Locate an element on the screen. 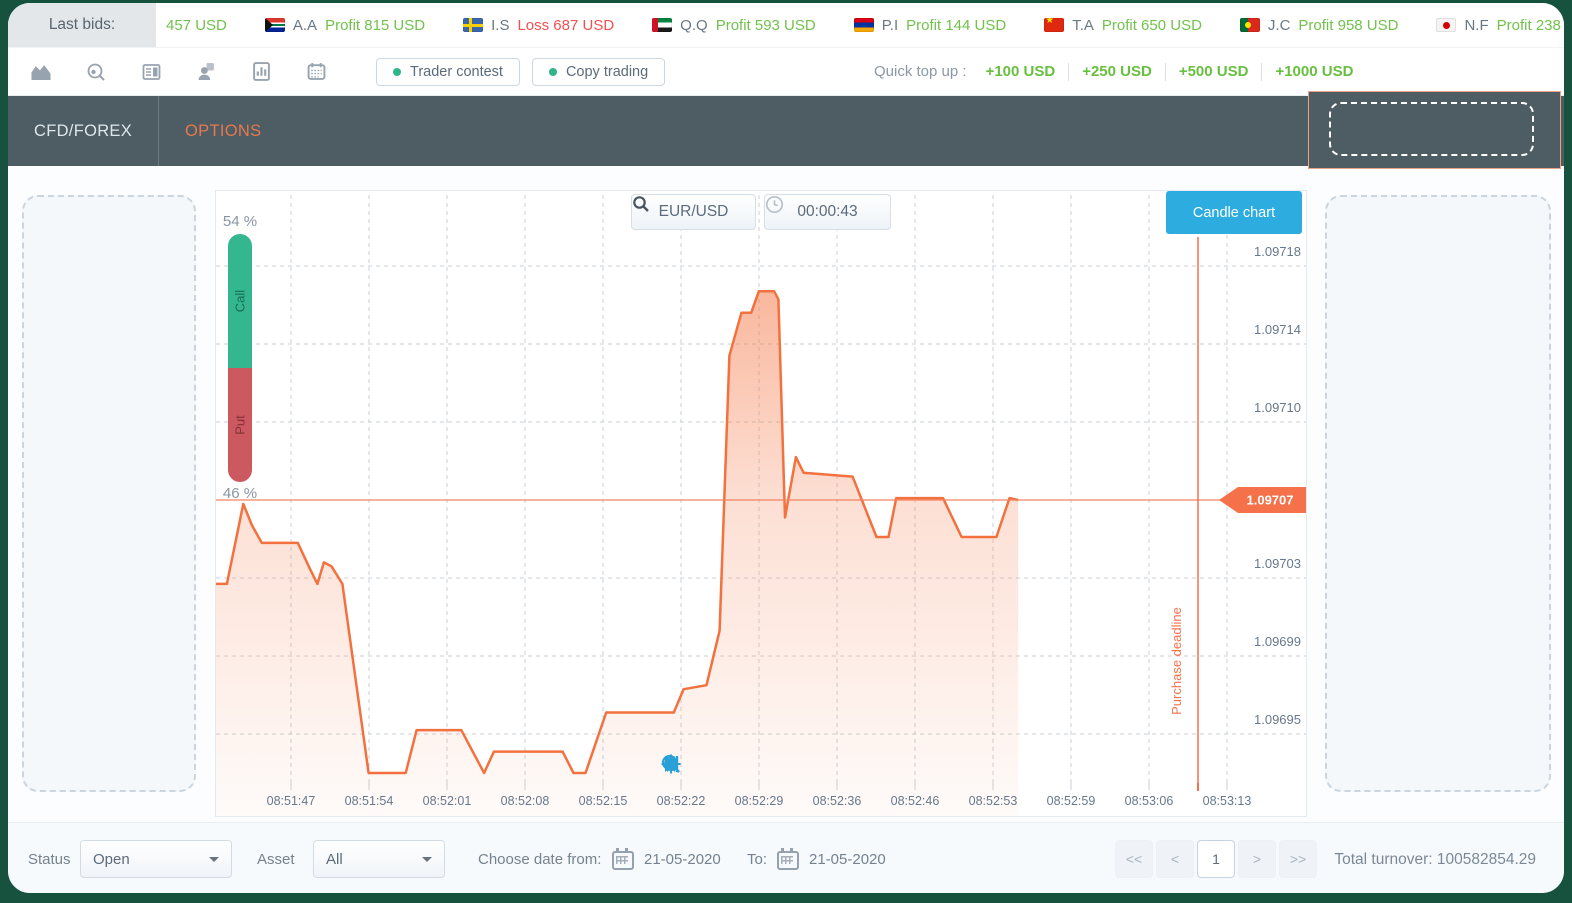 This screenshot has height=903, width=1572. trader-initials: A.A is located at coordinates (305, 25).